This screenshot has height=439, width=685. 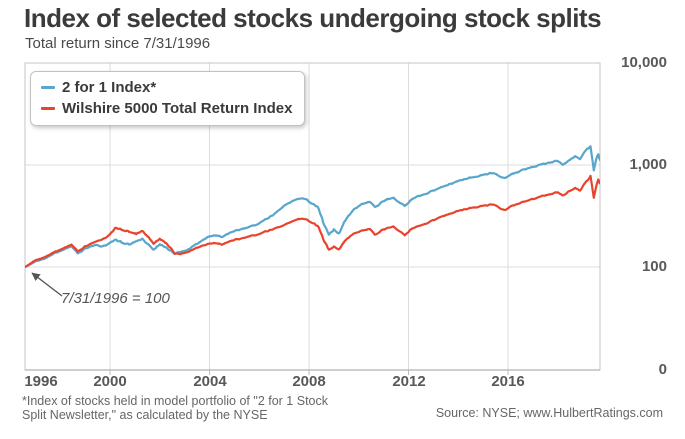 What do you see at coordinates (48, 87) in the screenshot?
I see `series-swatch-blue-icon` at bounding box center [48, 87].